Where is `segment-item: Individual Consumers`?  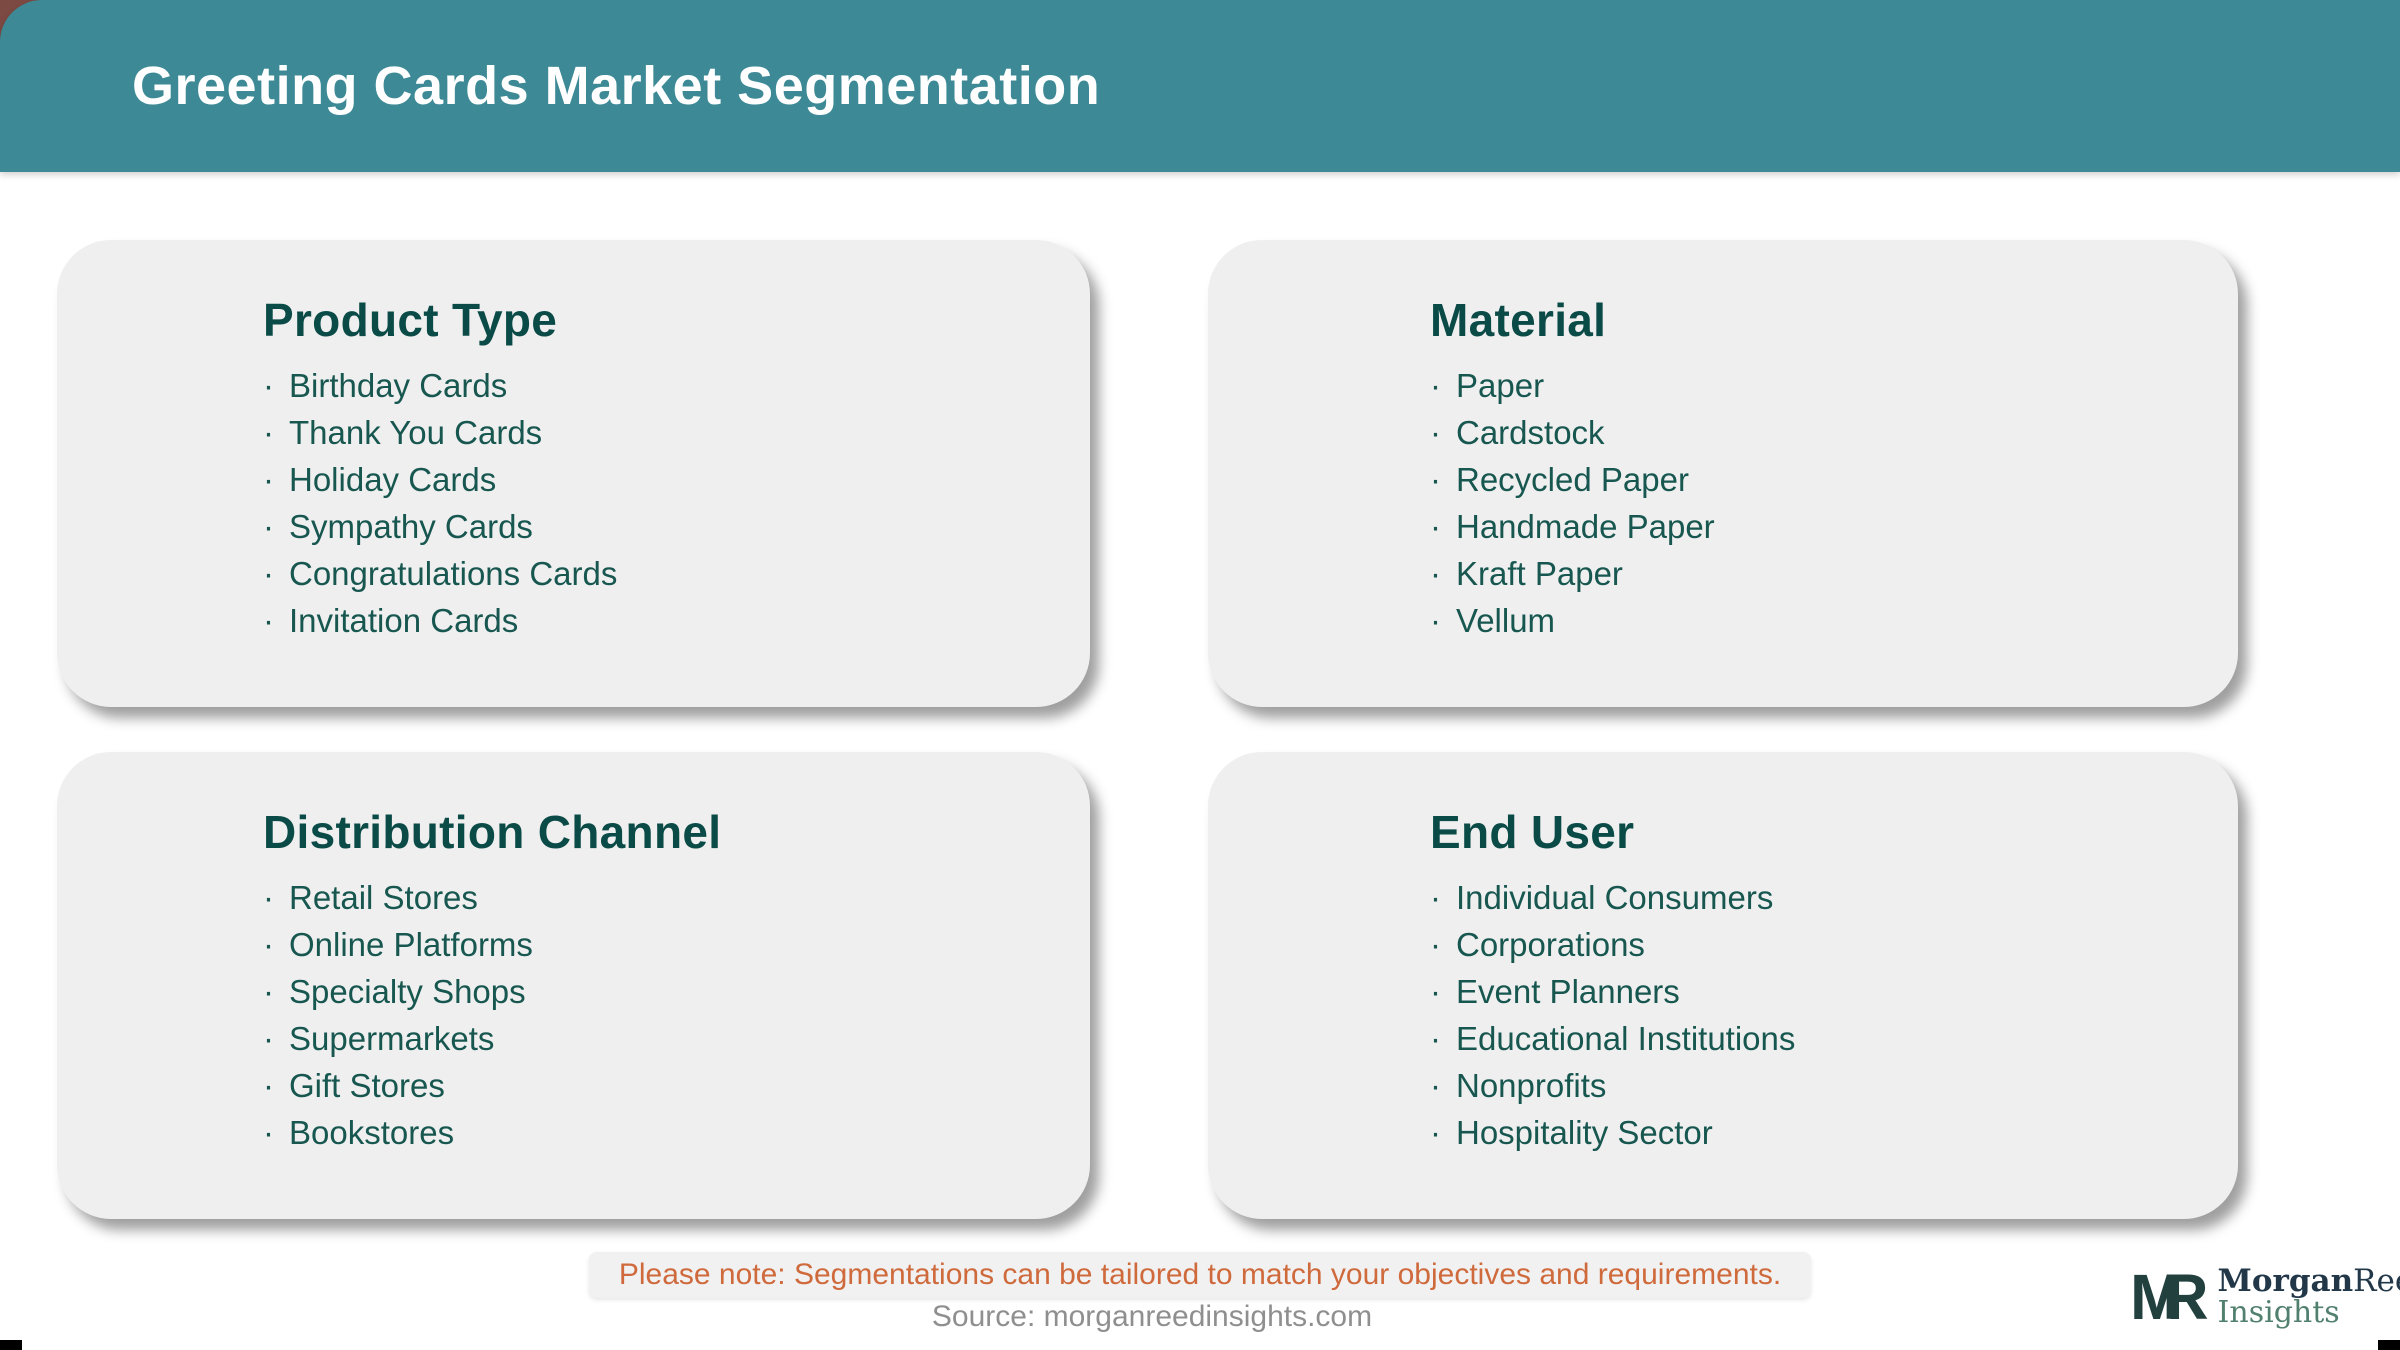
segment-item: Individual Consumers is located at coordinates (1814, 897).